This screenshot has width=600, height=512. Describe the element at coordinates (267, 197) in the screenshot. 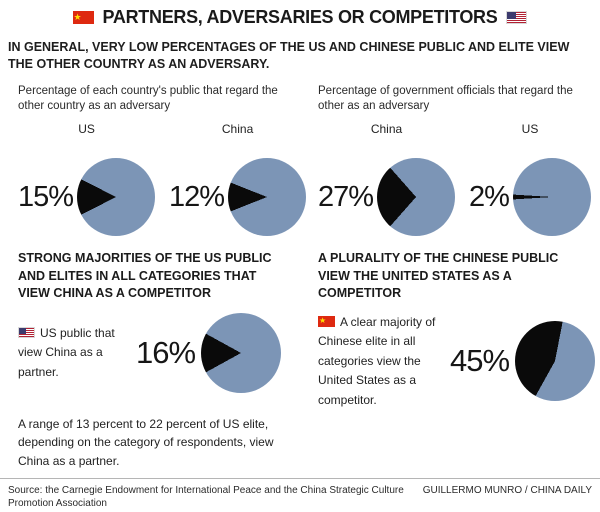

I see `pie-chart-china-public-adversary` at that location.